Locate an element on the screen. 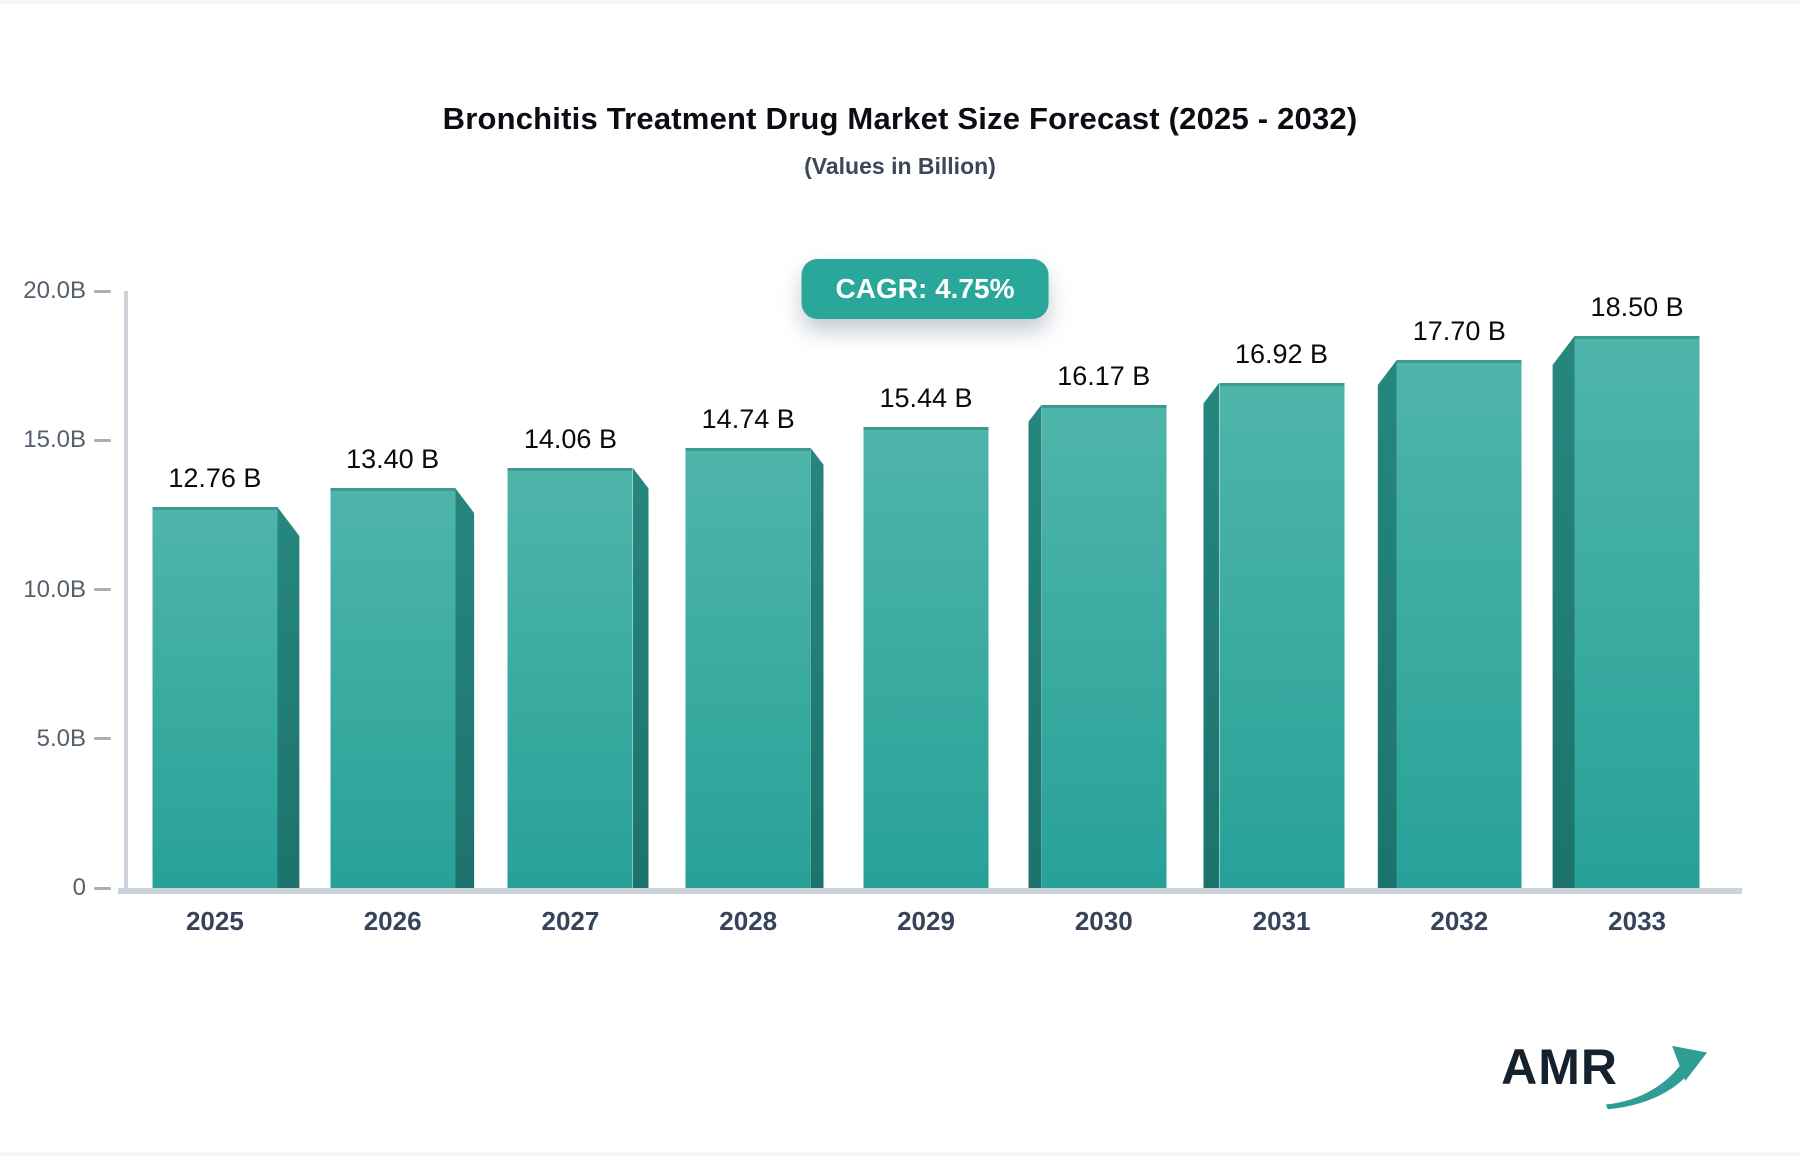 The height and width of the screenshot is (1156, 1800). bar-2026 is located at coordinates (402, 688).